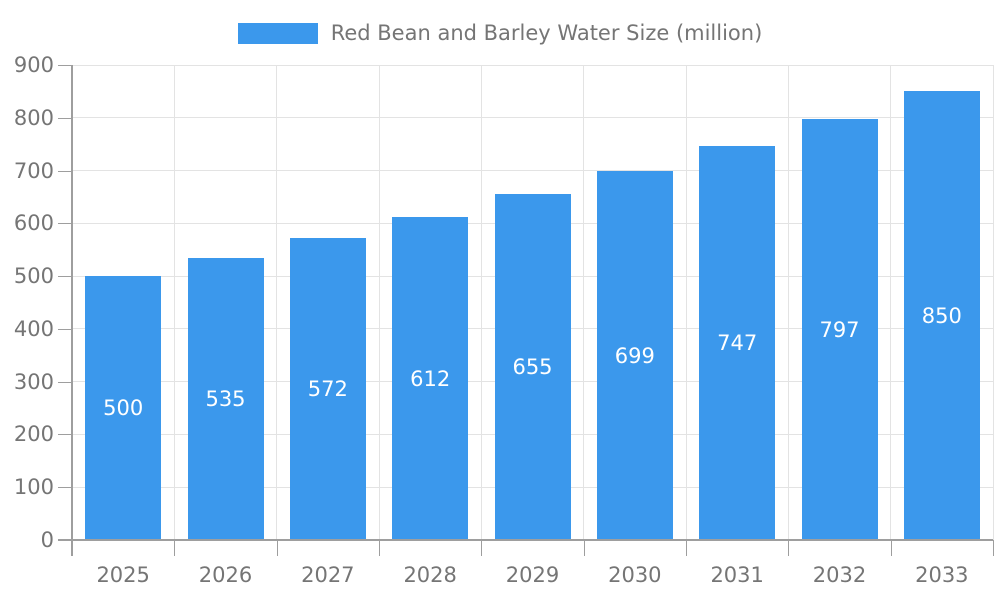  I want to click on bar-2025: 500, so click(123, 408).